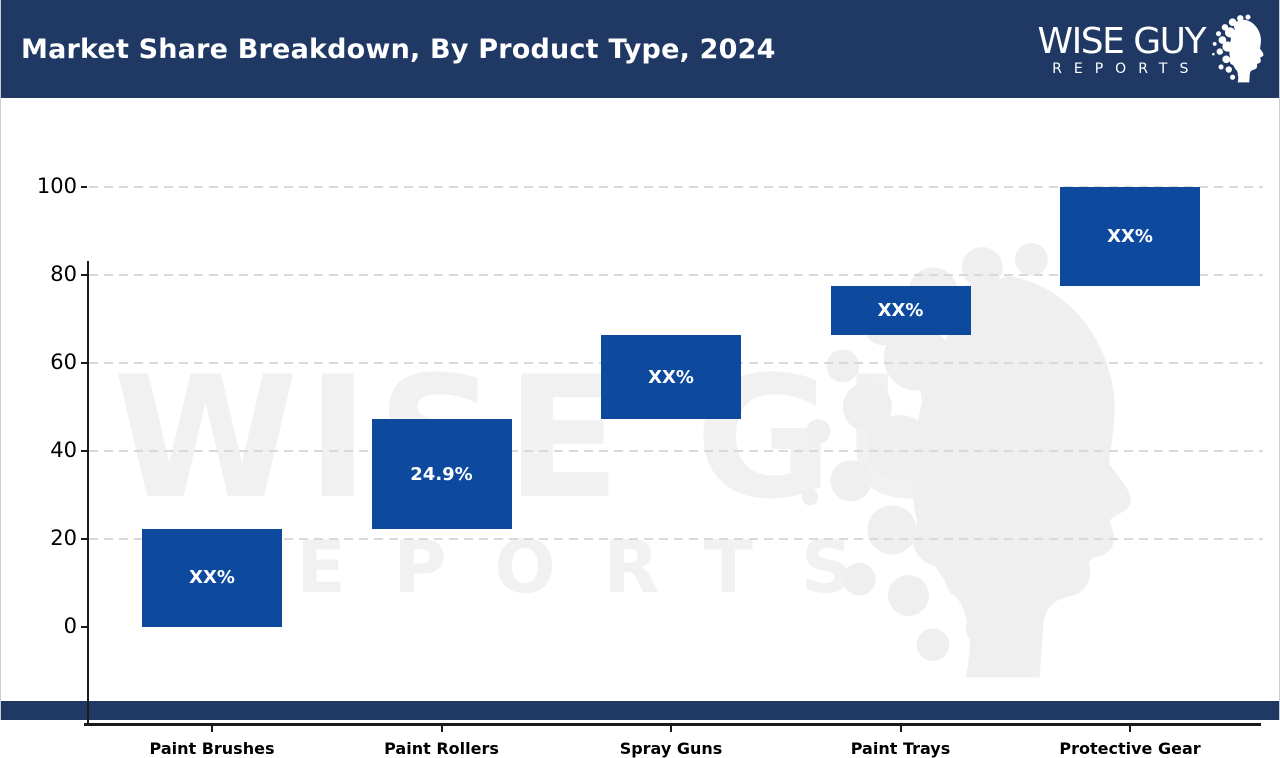 The height and width of the screenshot is (758, 1280). I want to click on x-label-paint-brushes: Paint Brushes, so click(212, 748).